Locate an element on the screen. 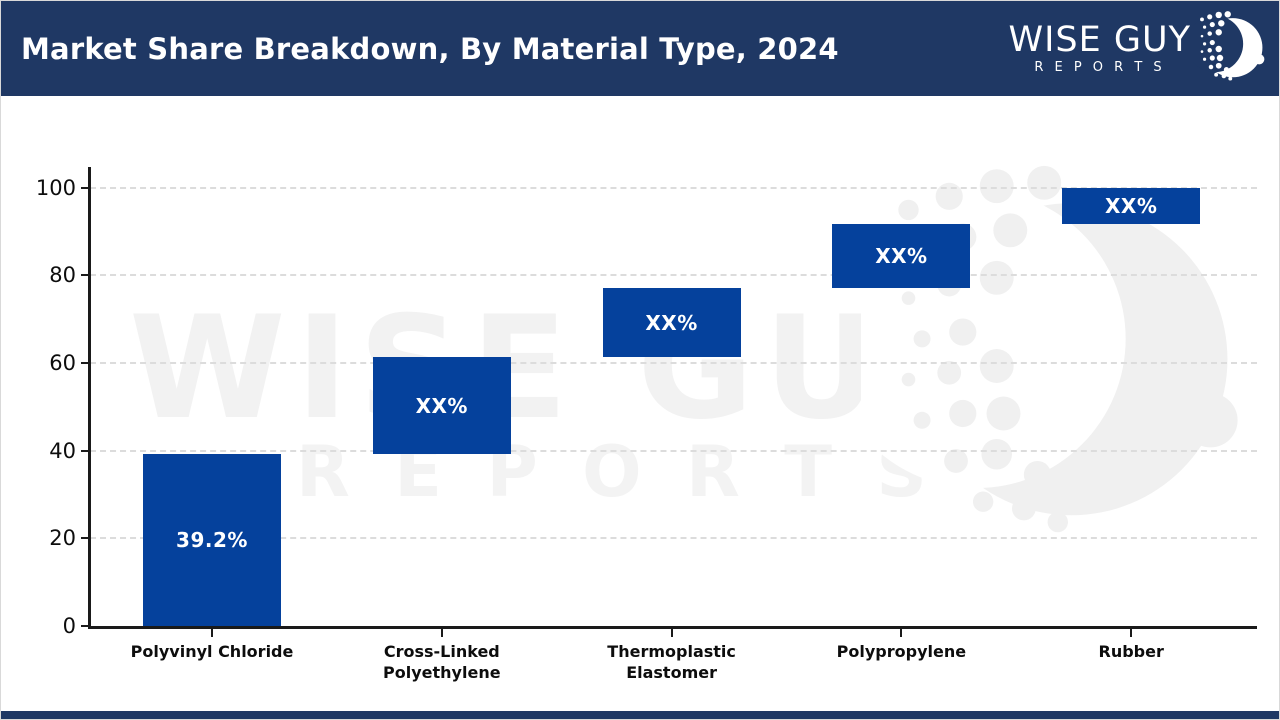 Image resolution: width=1280 pixels, height=720 pixels. footer-bar is located at coordinates (640, 715).